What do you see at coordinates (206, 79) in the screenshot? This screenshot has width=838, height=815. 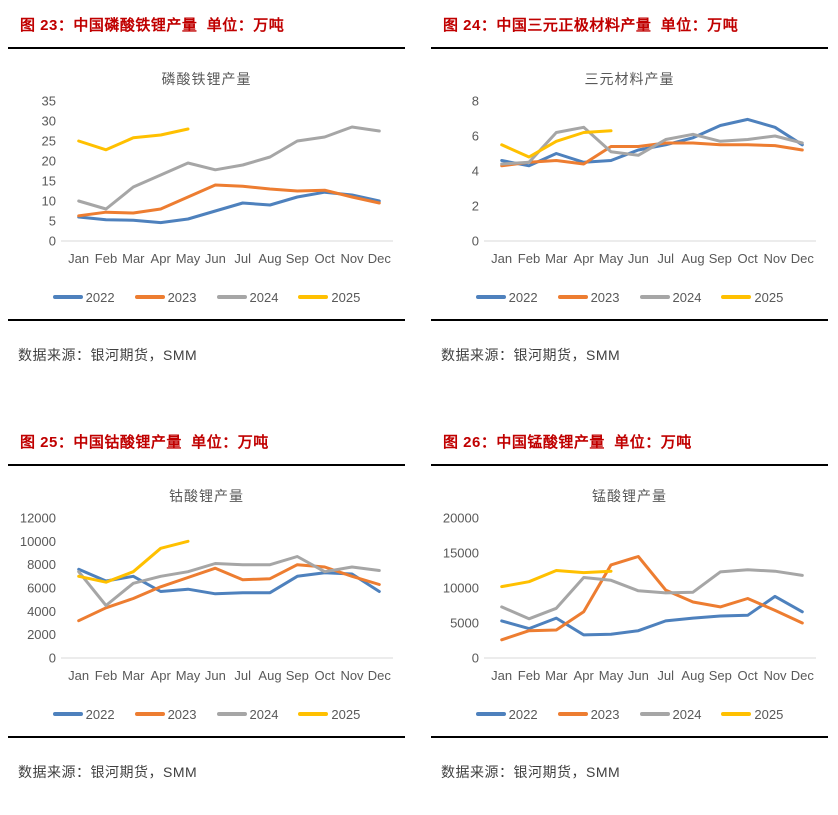 I see `chart-title: 磷酸铁锂产量` at bounding box center [206, 79].